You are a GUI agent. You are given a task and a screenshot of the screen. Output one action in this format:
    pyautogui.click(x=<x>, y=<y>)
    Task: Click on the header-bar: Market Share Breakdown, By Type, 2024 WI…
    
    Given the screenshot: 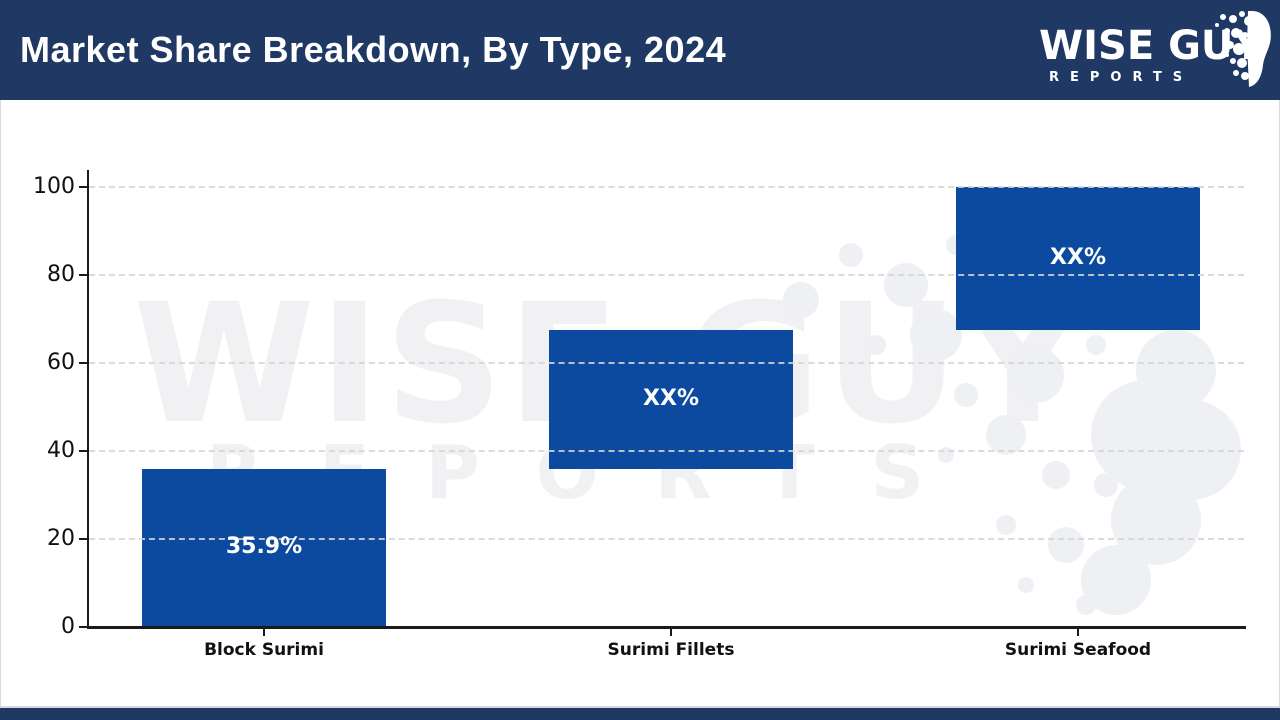 What is the action you would take?
    pyautogui.click(x=640, y=50)
    